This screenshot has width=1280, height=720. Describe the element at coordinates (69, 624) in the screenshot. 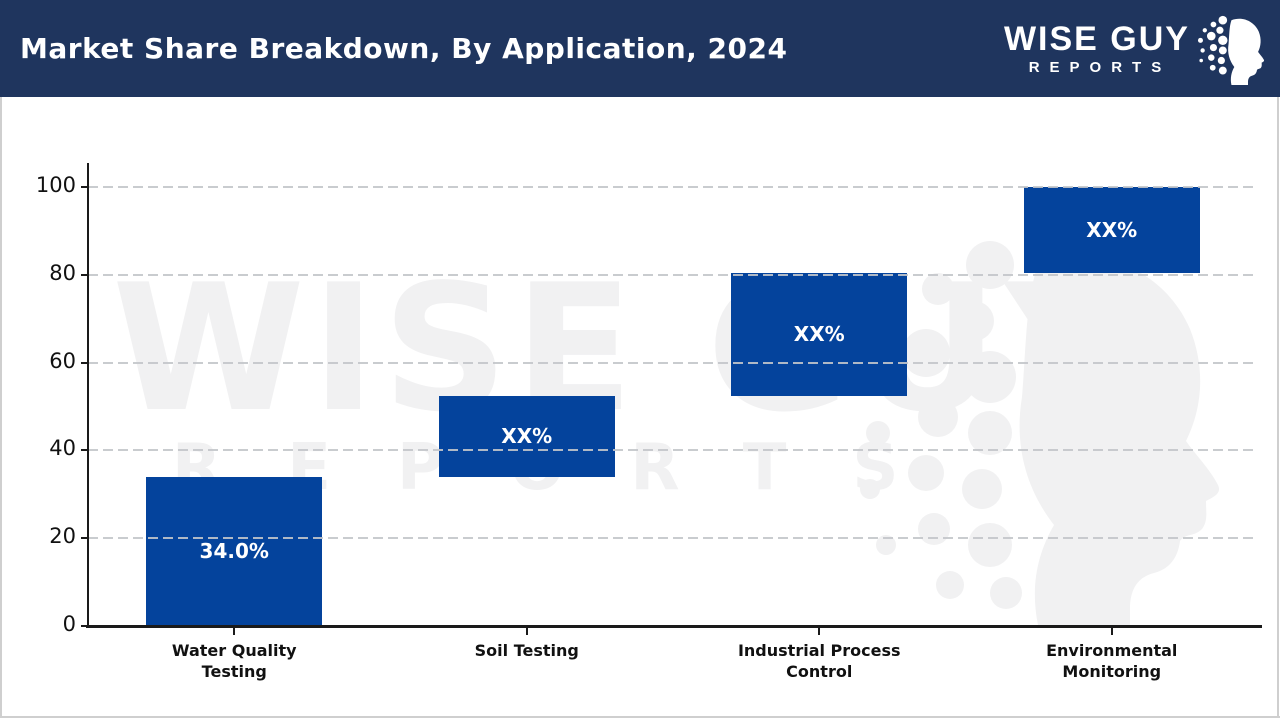

I see `y-tick-label: 0` at that location.